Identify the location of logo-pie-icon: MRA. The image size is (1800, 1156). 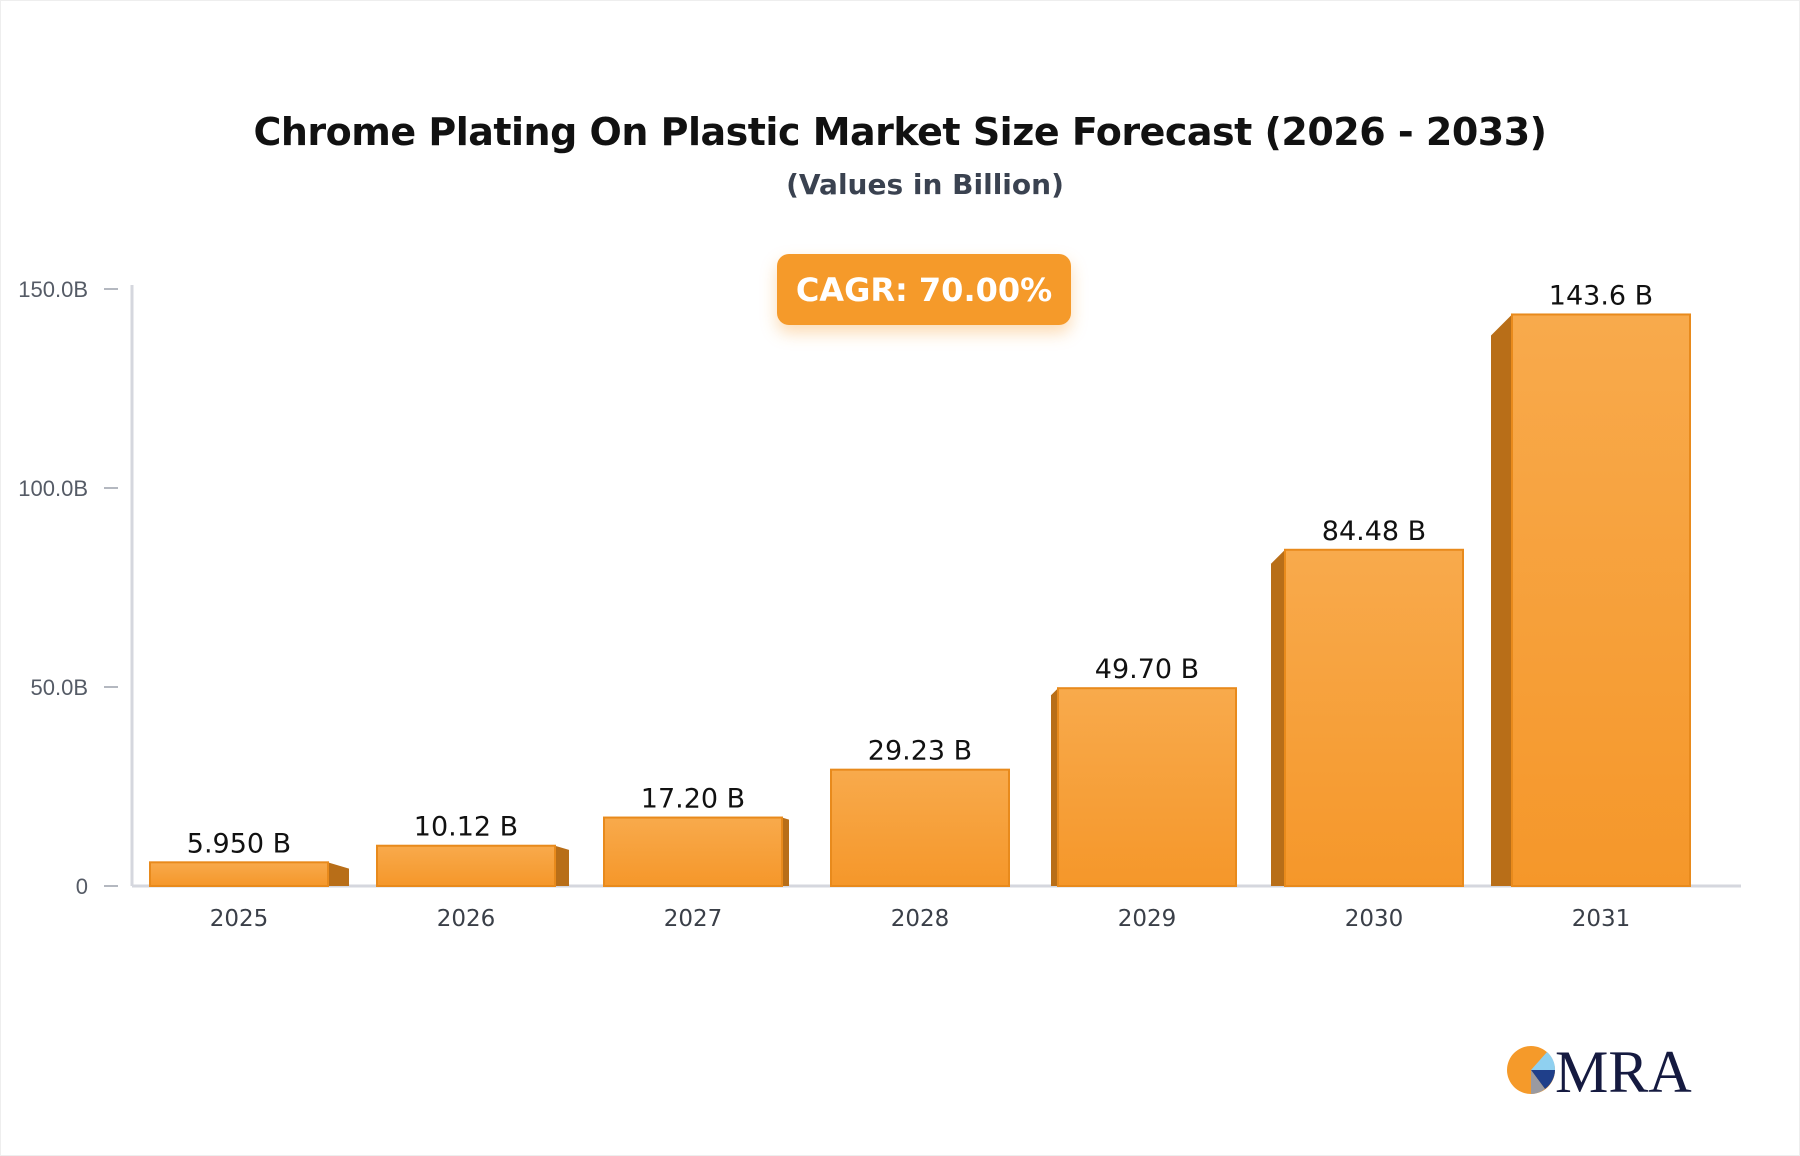
(1599, 1070).